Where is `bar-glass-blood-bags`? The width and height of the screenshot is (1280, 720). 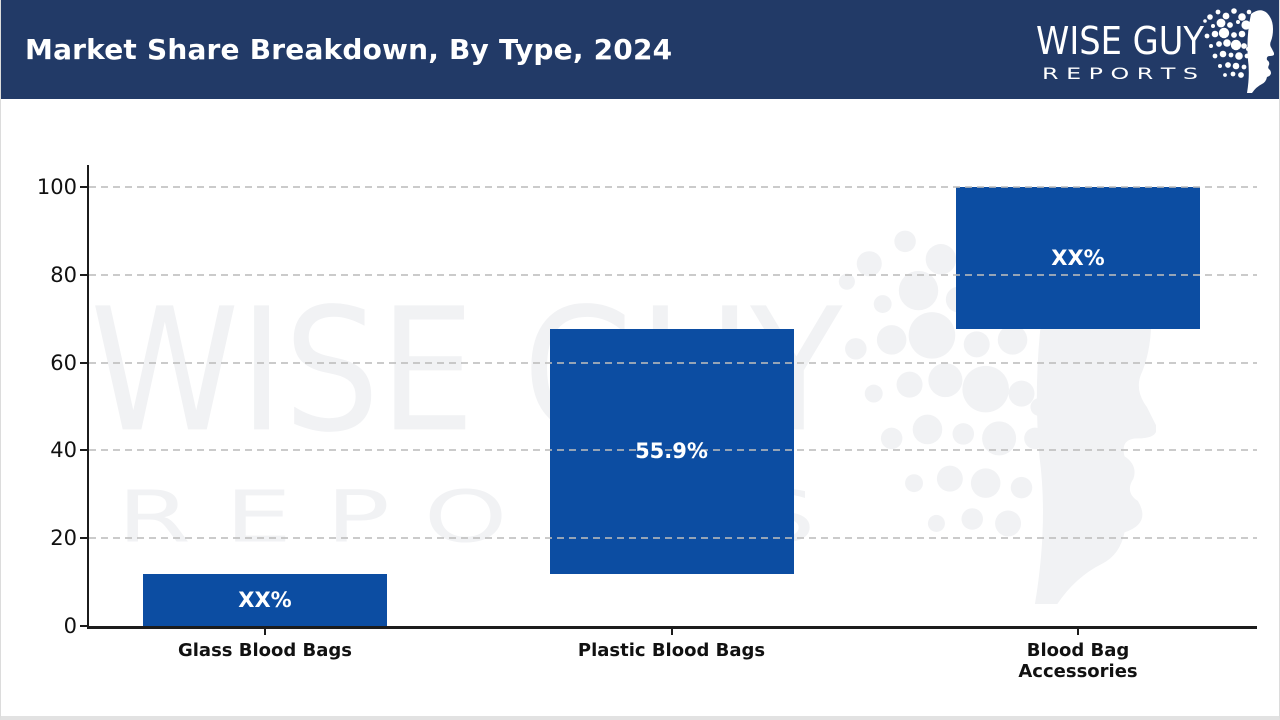 bar-glass-blood-bags is located at coordinates (265, 600).